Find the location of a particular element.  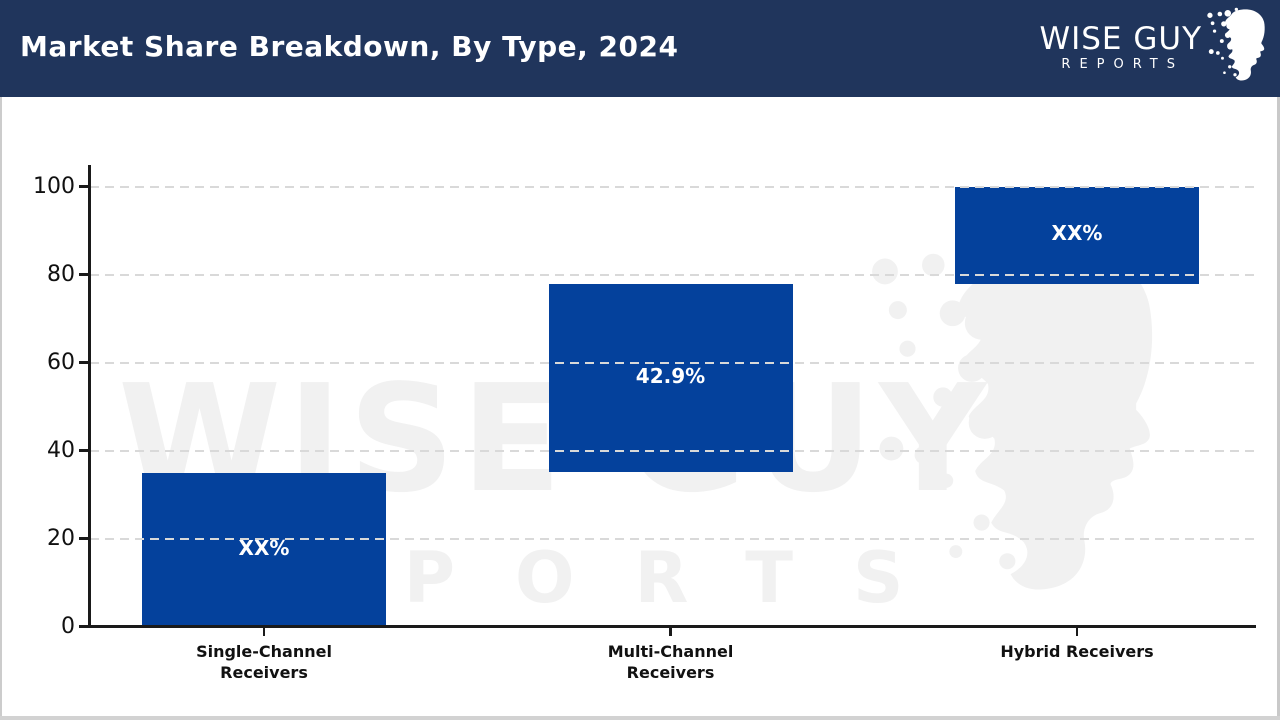

watermark-head-icon is located at coordinates (1012, 412).